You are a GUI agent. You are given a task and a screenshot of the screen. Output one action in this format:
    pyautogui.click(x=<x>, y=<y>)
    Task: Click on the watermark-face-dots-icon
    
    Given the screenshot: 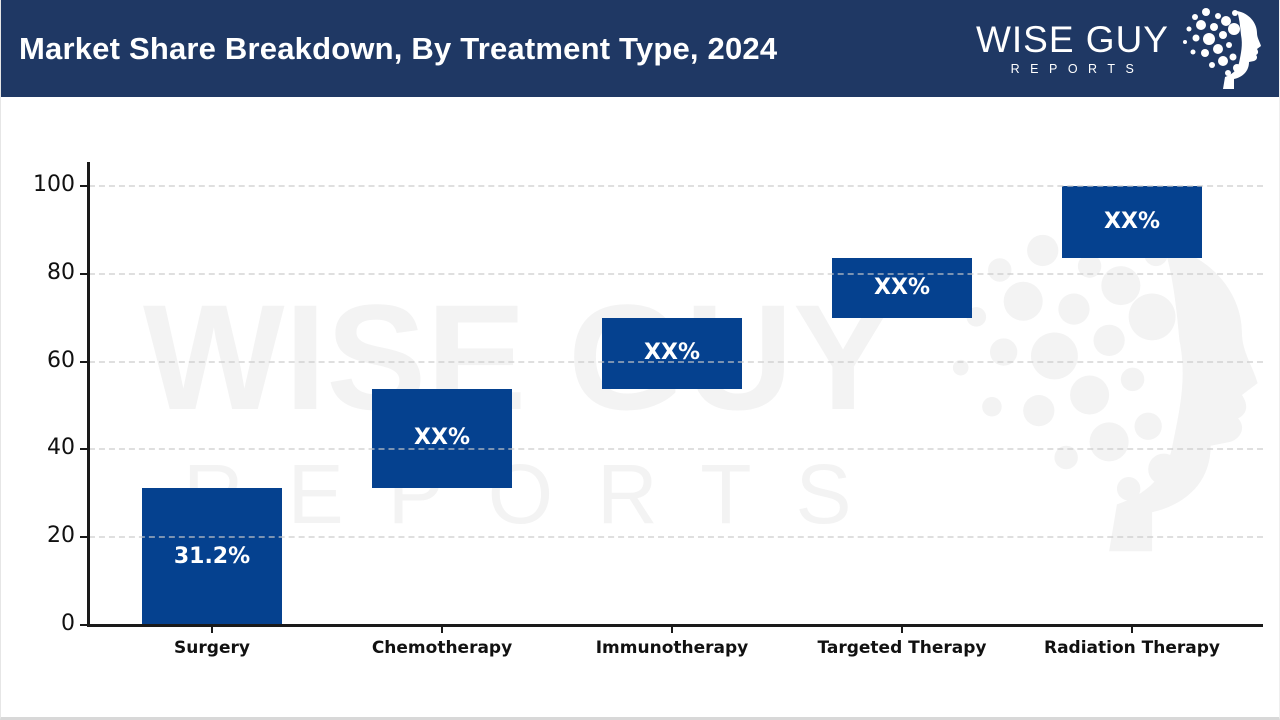 What is the action you would take?
    pyautogui.click(x=1105, y=393)
    